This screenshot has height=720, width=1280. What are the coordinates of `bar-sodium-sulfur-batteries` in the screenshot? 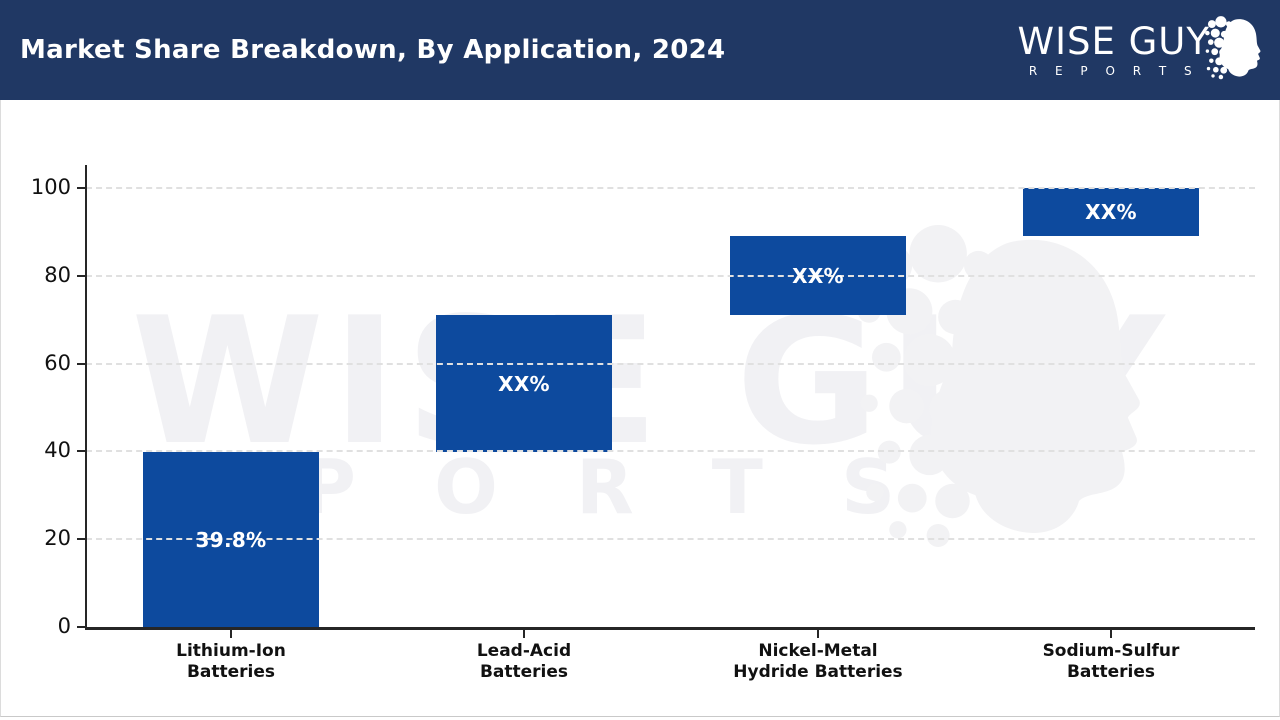 It's located at (1111, 212).